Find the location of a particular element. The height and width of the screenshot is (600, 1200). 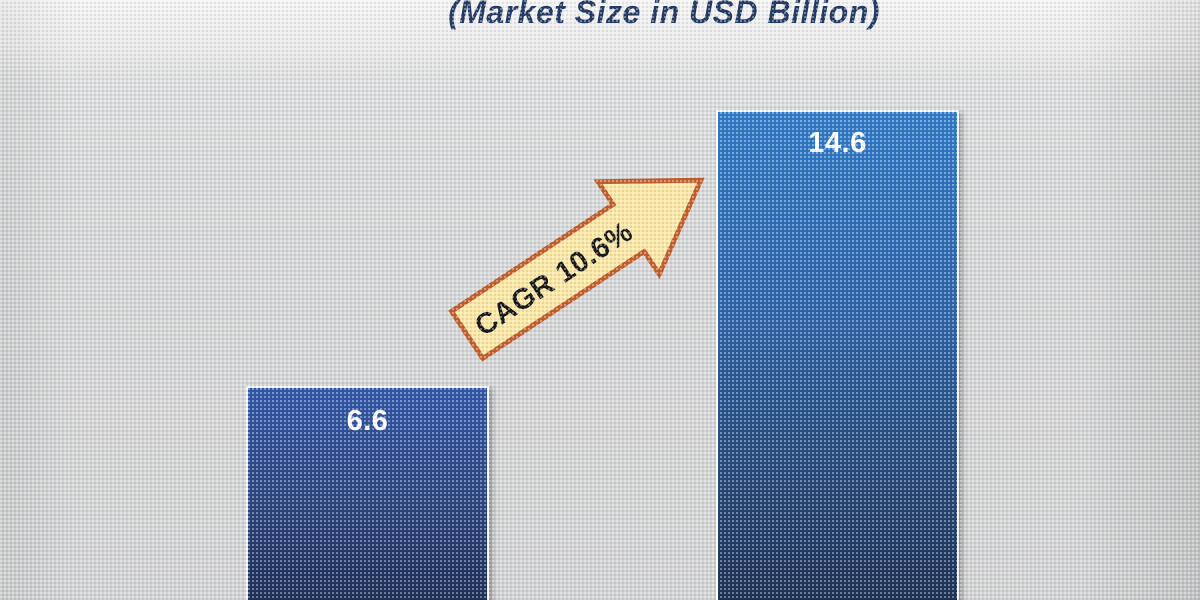

bar-value-label-1: 6.6 is located at coordinates (367, 421).